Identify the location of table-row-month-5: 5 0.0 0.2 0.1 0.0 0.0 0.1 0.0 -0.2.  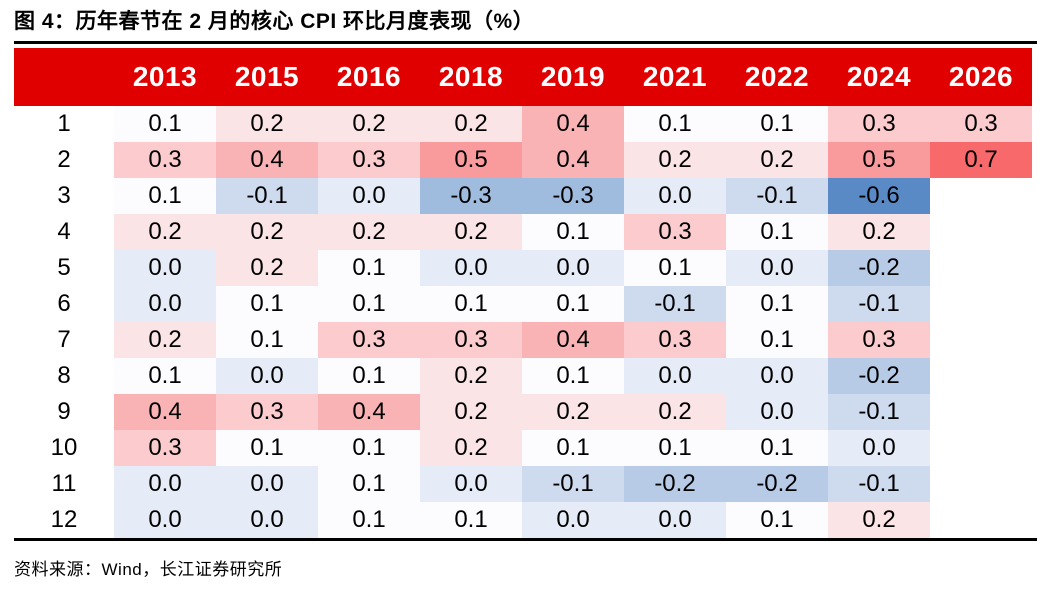
(523, 268).